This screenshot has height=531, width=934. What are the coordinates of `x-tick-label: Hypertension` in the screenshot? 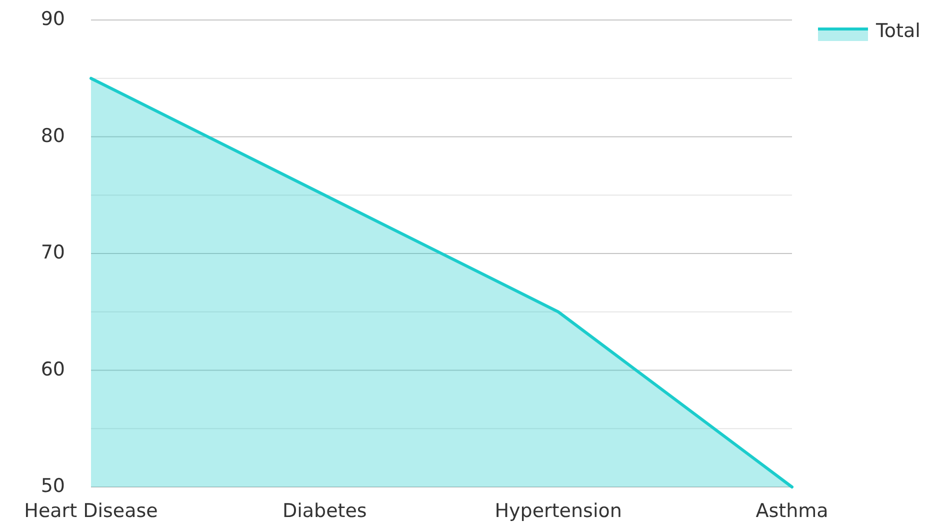 It's located at (558, 511).